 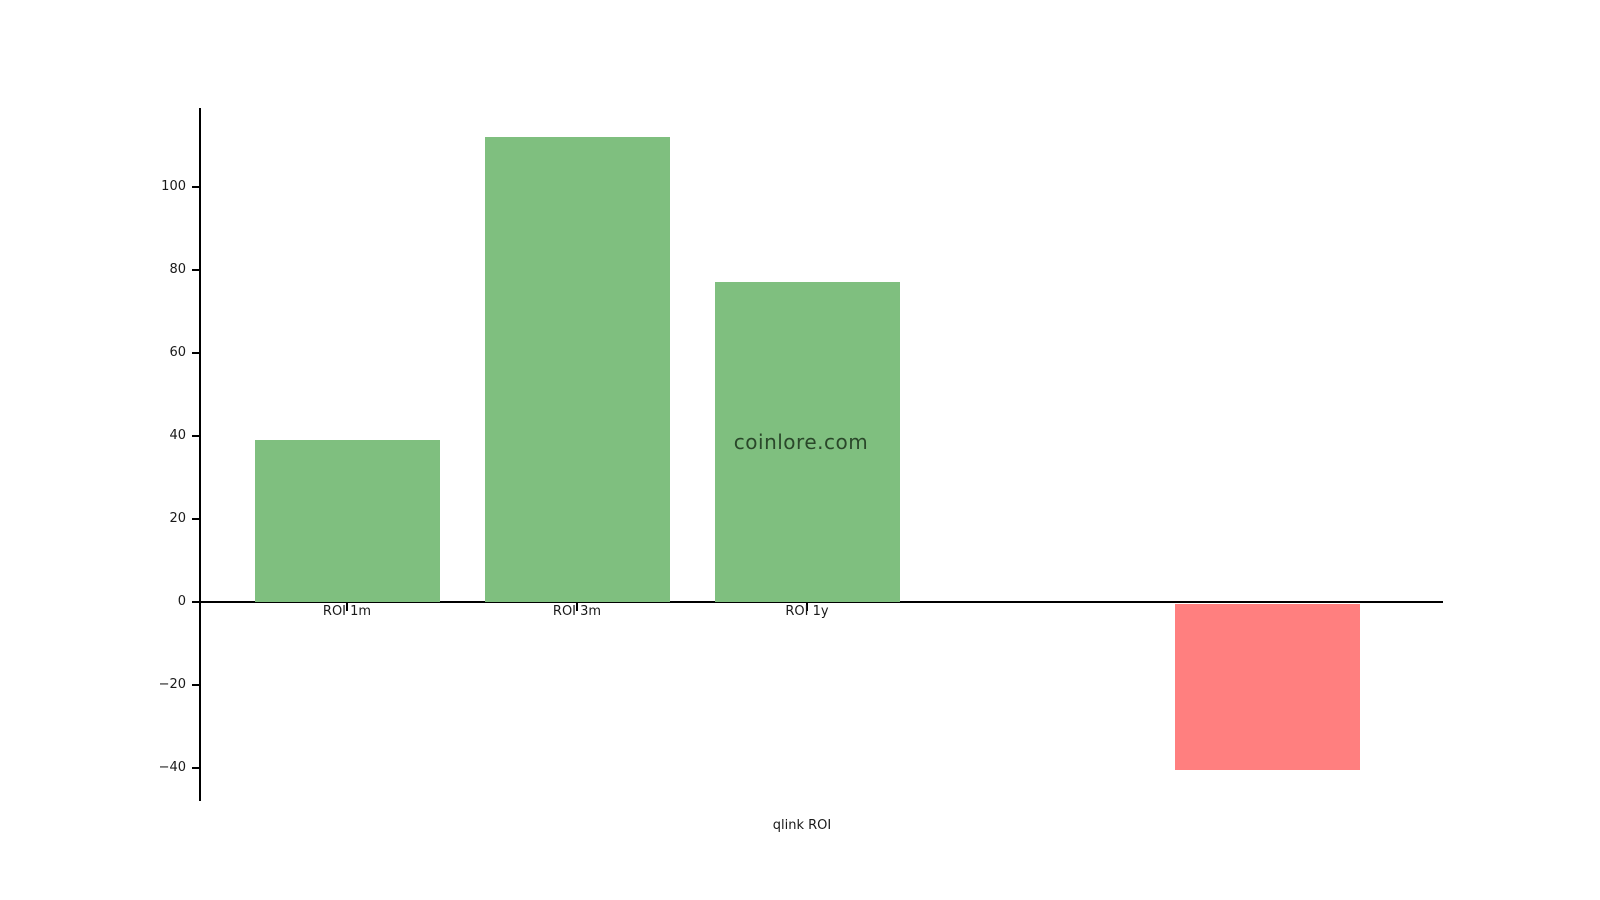 I want to click on y-tick-label: −20, so click(x=172, y=684).